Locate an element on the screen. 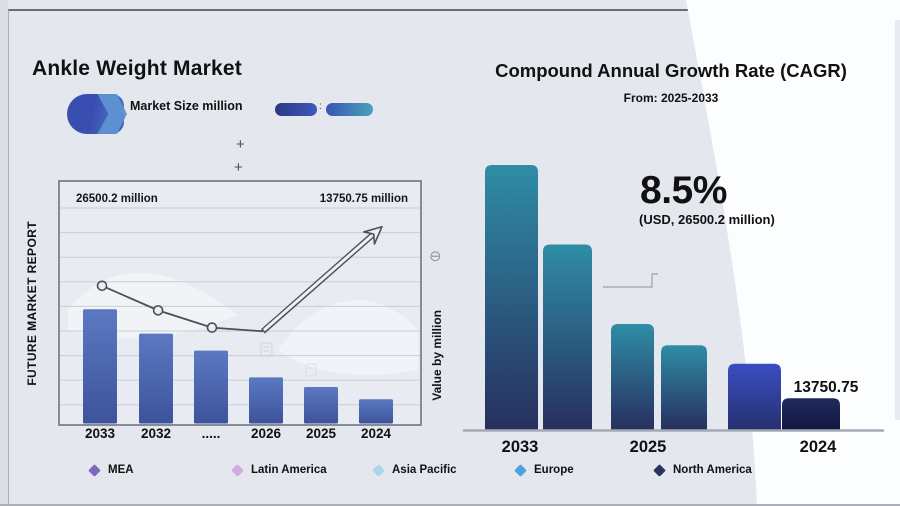 The image size is (900, 506). market-size-pill-icon is located at coordinates (97, 114).